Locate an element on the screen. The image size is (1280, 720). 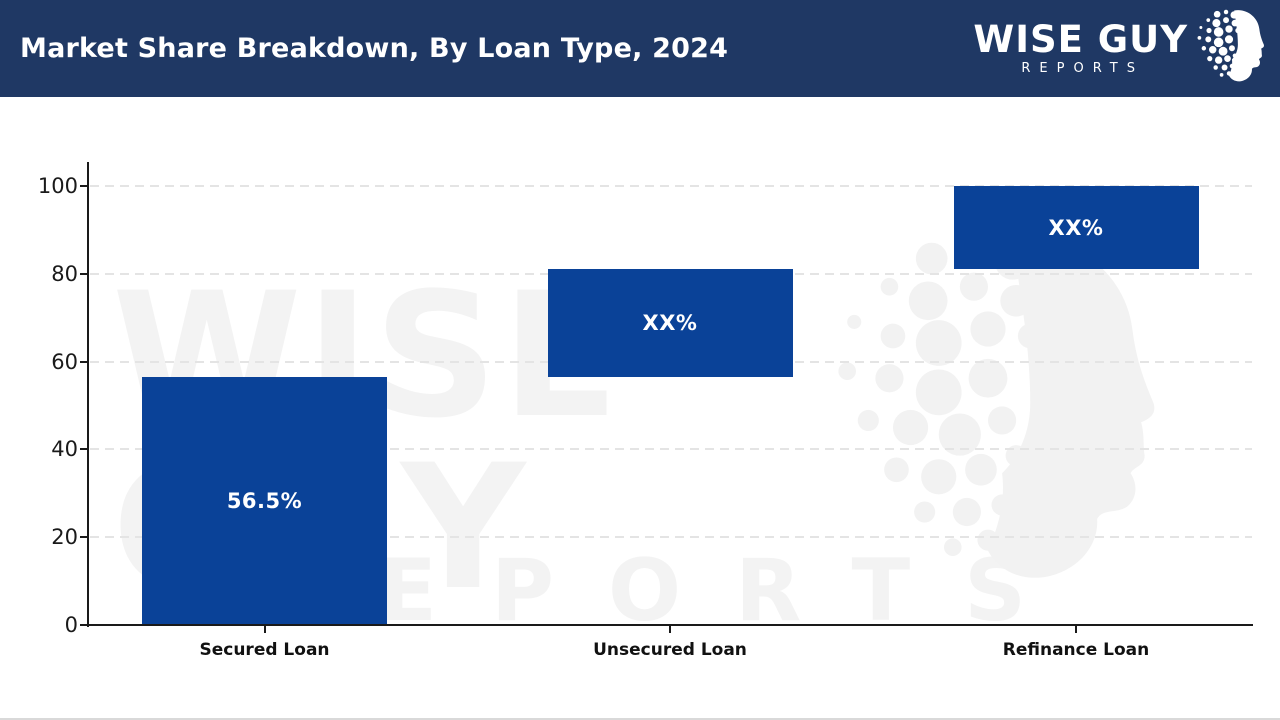
y-axis-tick-label: 60 is located at coordinates (64, 361).